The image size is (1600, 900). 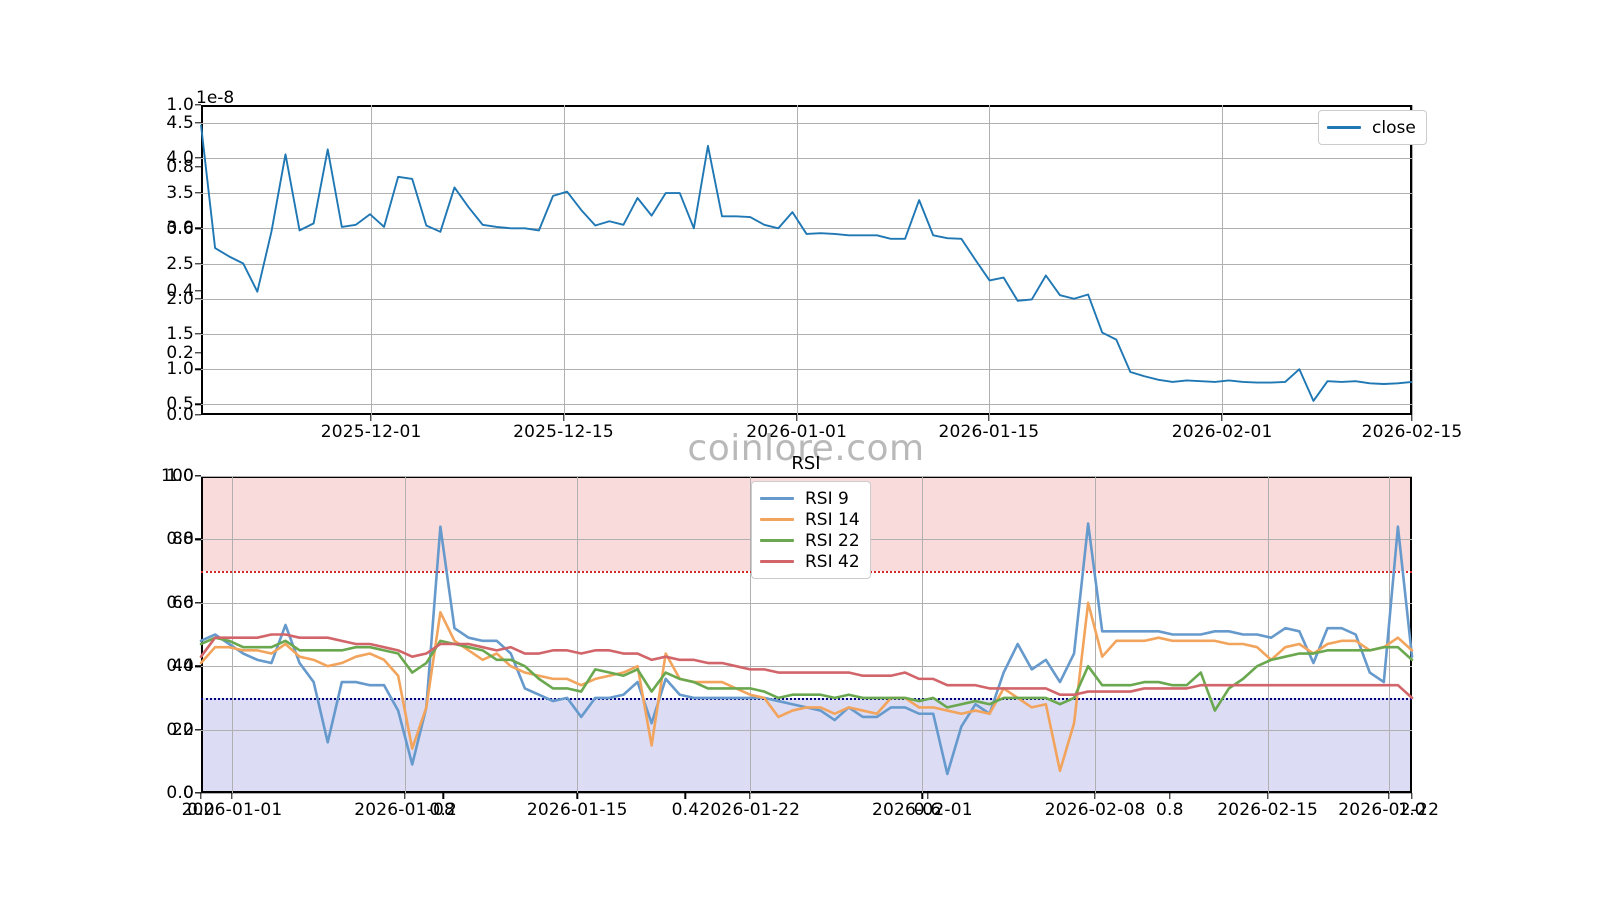 What do you see at coordinates (1394, 127) in the screenshot?
I see `legend-entry-label: close` at bounding box center [1394, 127].